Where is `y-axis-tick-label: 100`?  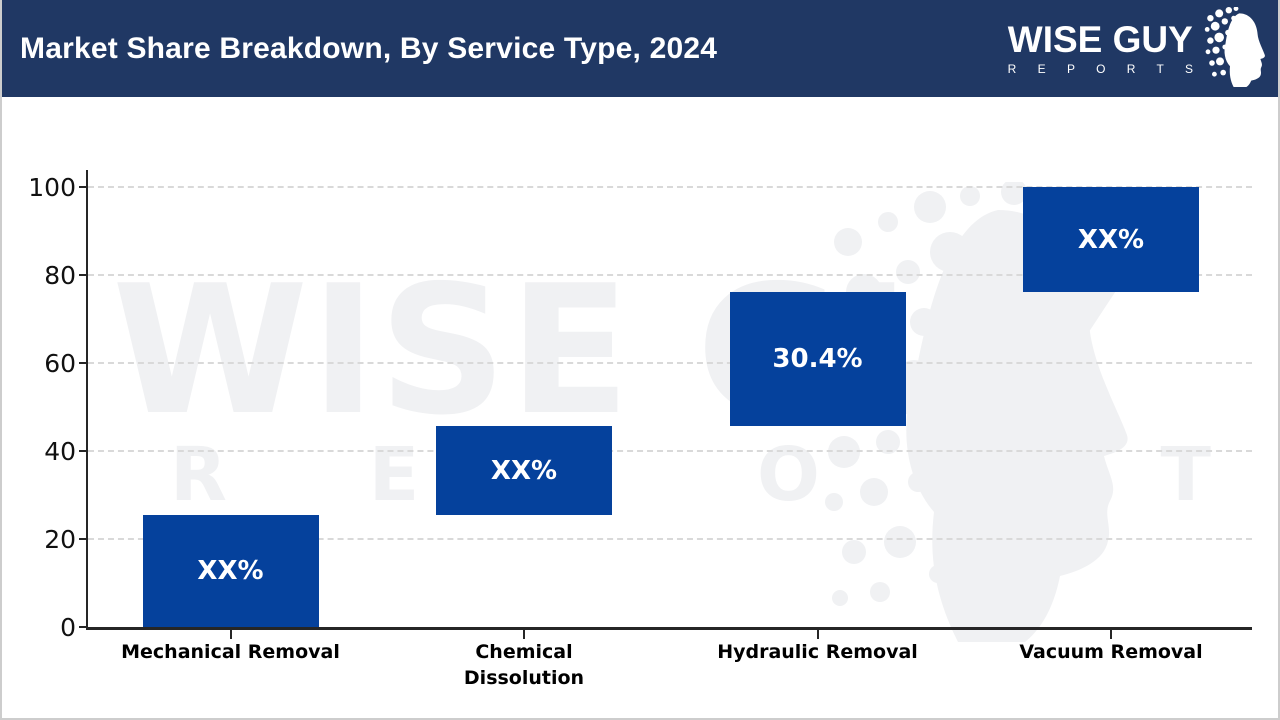
y-axis-tick-label: 100 is located at coordinates (52, 187).